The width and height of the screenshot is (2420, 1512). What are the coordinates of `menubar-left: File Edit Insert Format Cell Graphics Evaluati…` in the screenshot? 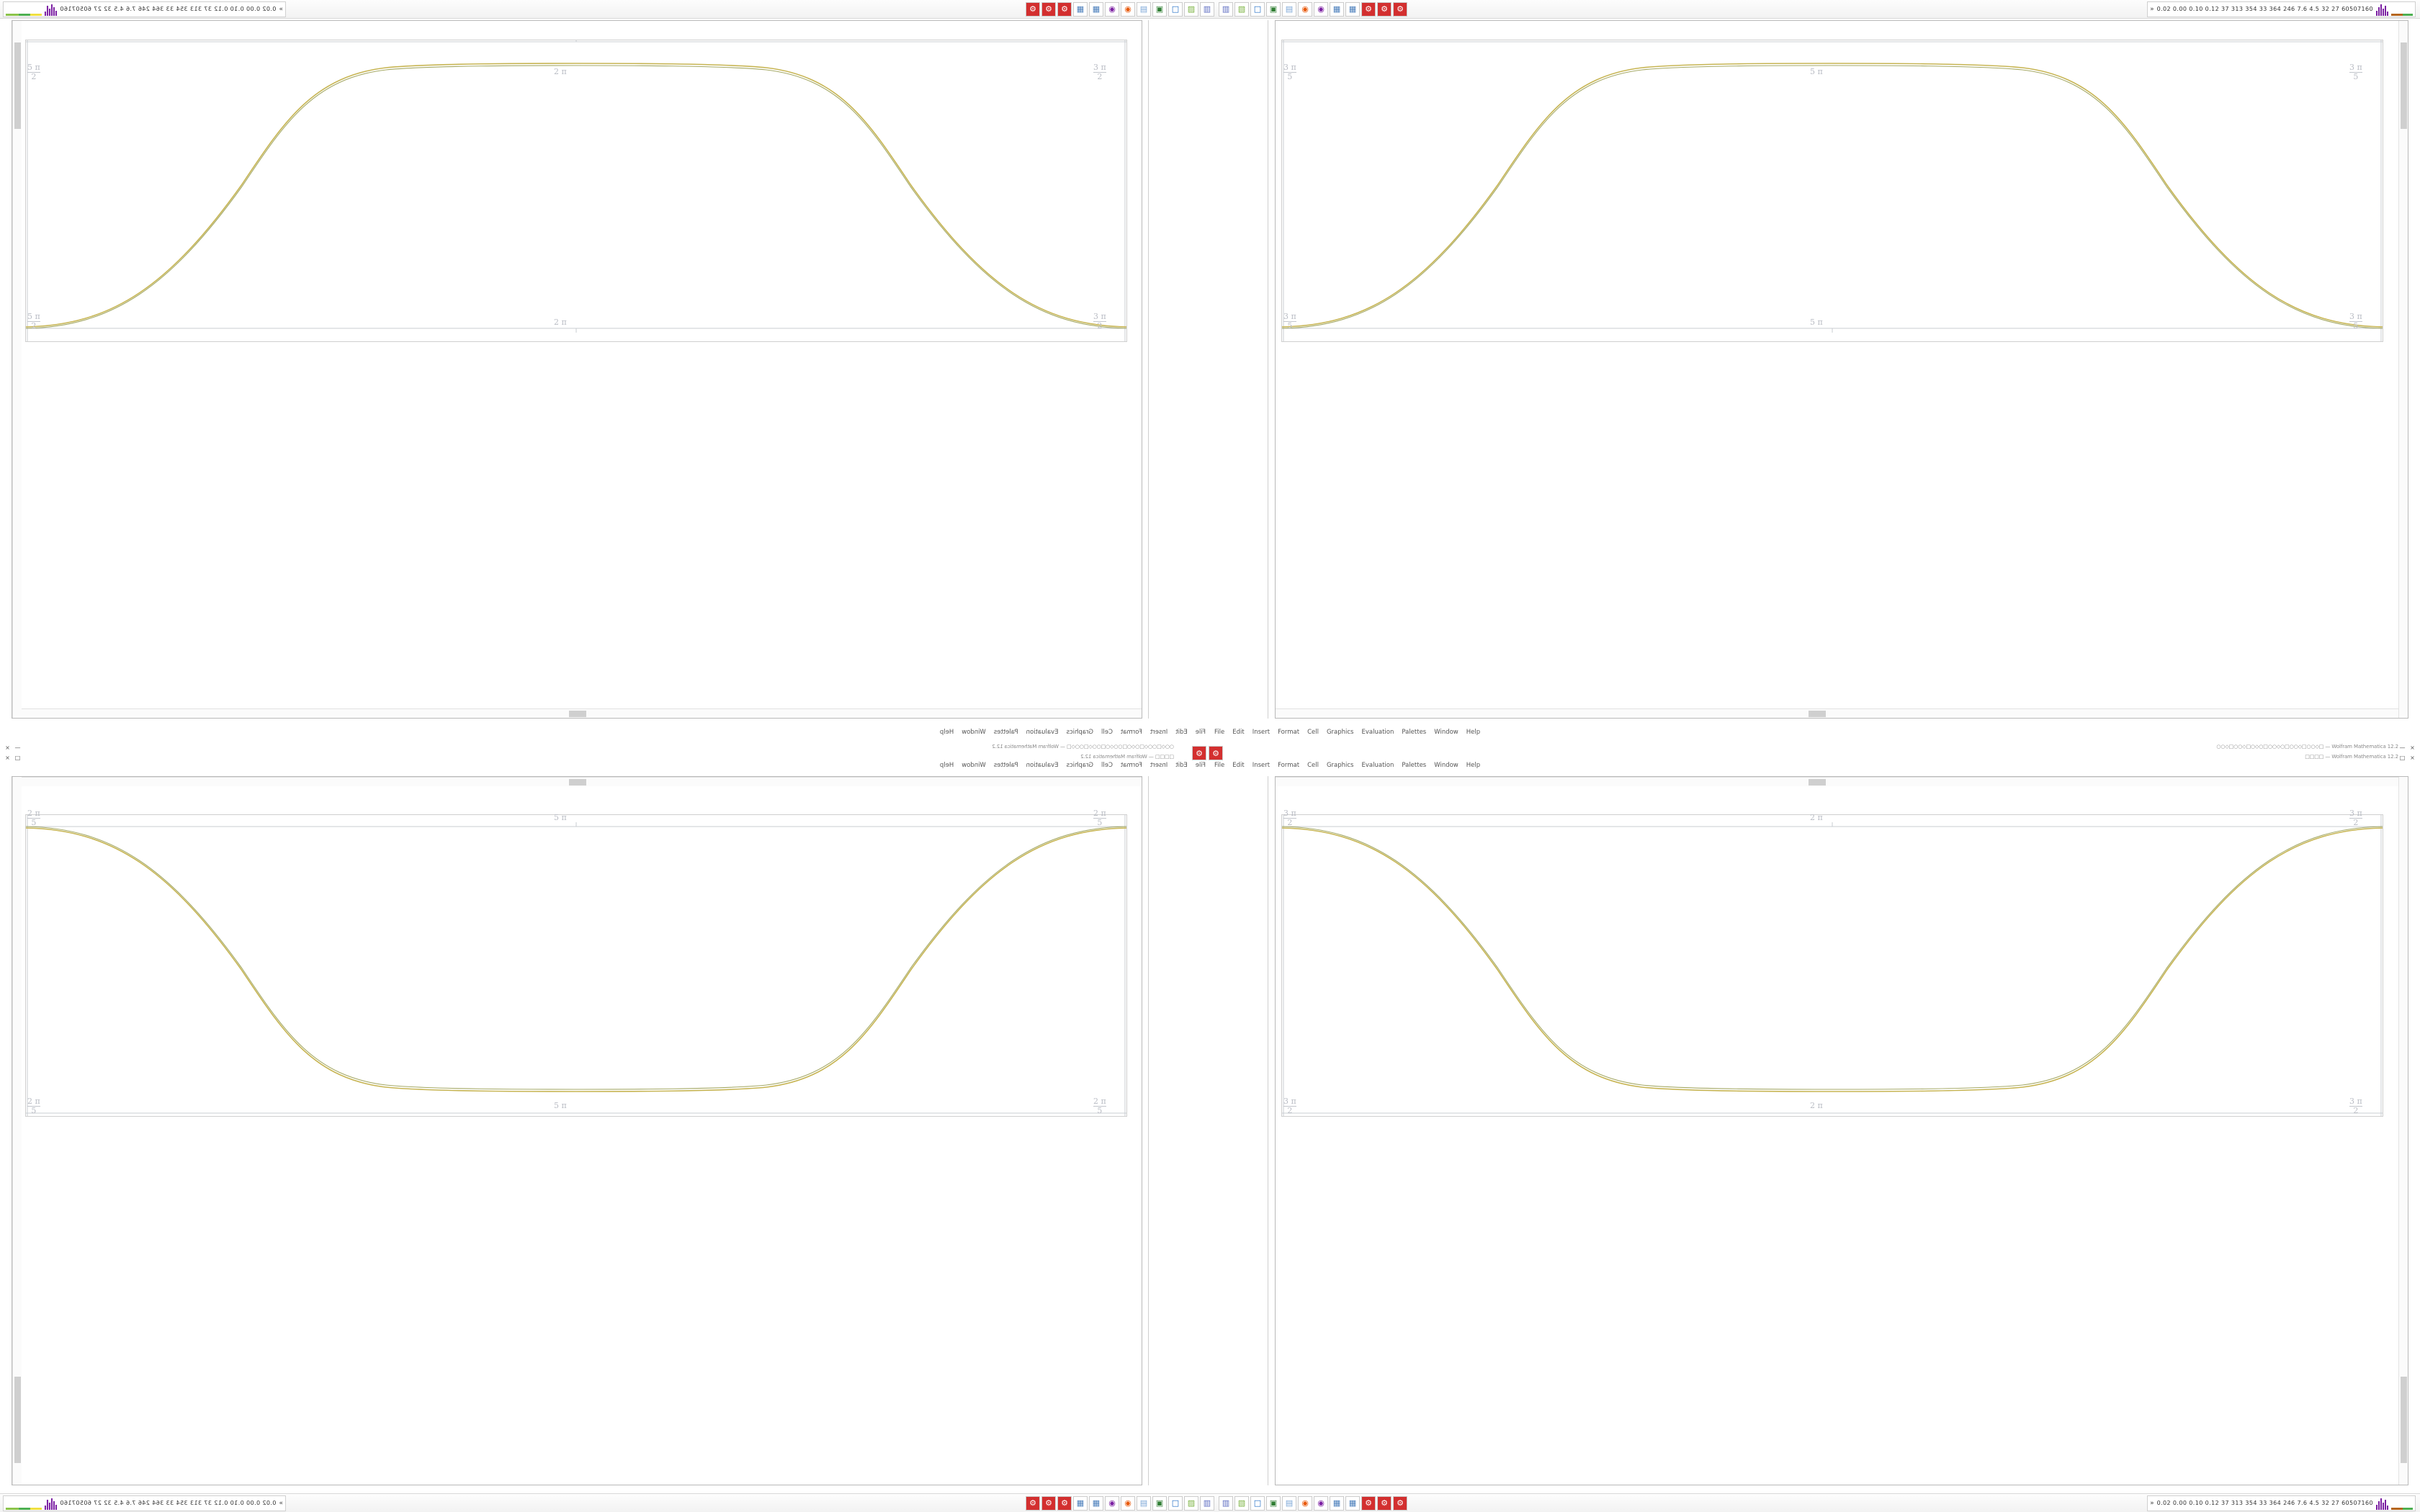 It's located at (907, 732).